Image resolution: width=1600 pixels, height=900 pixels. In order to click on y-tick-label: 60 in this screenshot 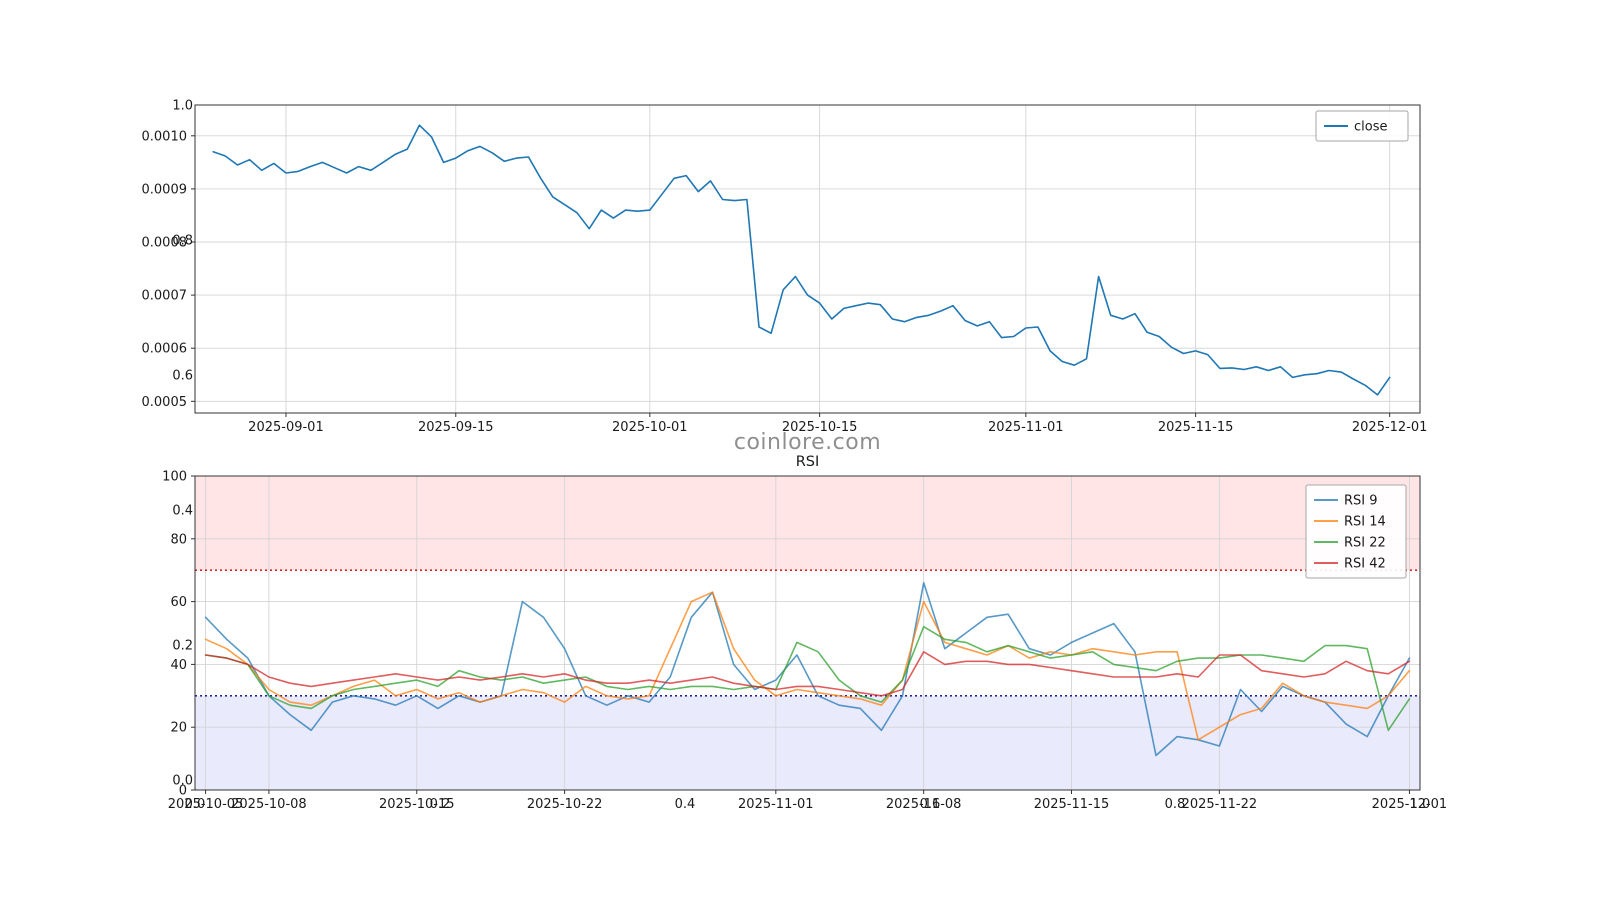, I will do `click(178, 602)`.